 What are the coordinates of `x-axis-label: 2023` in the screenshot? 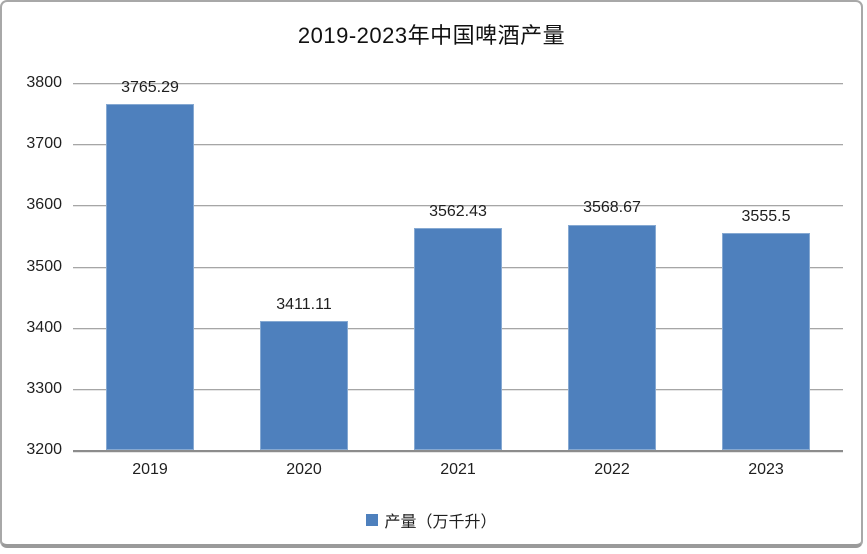 It's located at (766, 469).